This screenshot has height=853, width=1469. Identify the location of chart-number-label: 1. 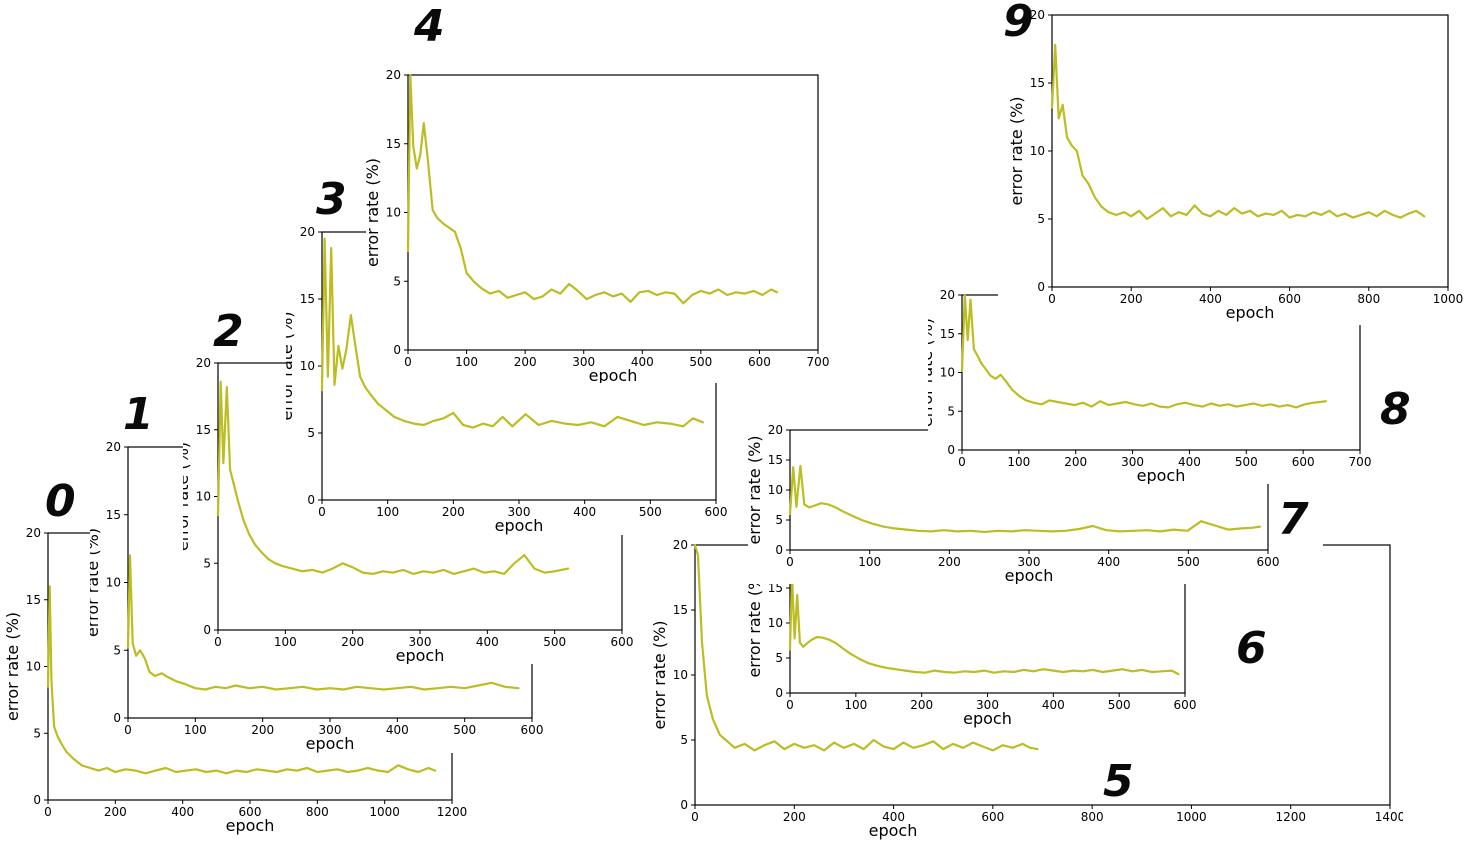
(138, 414).